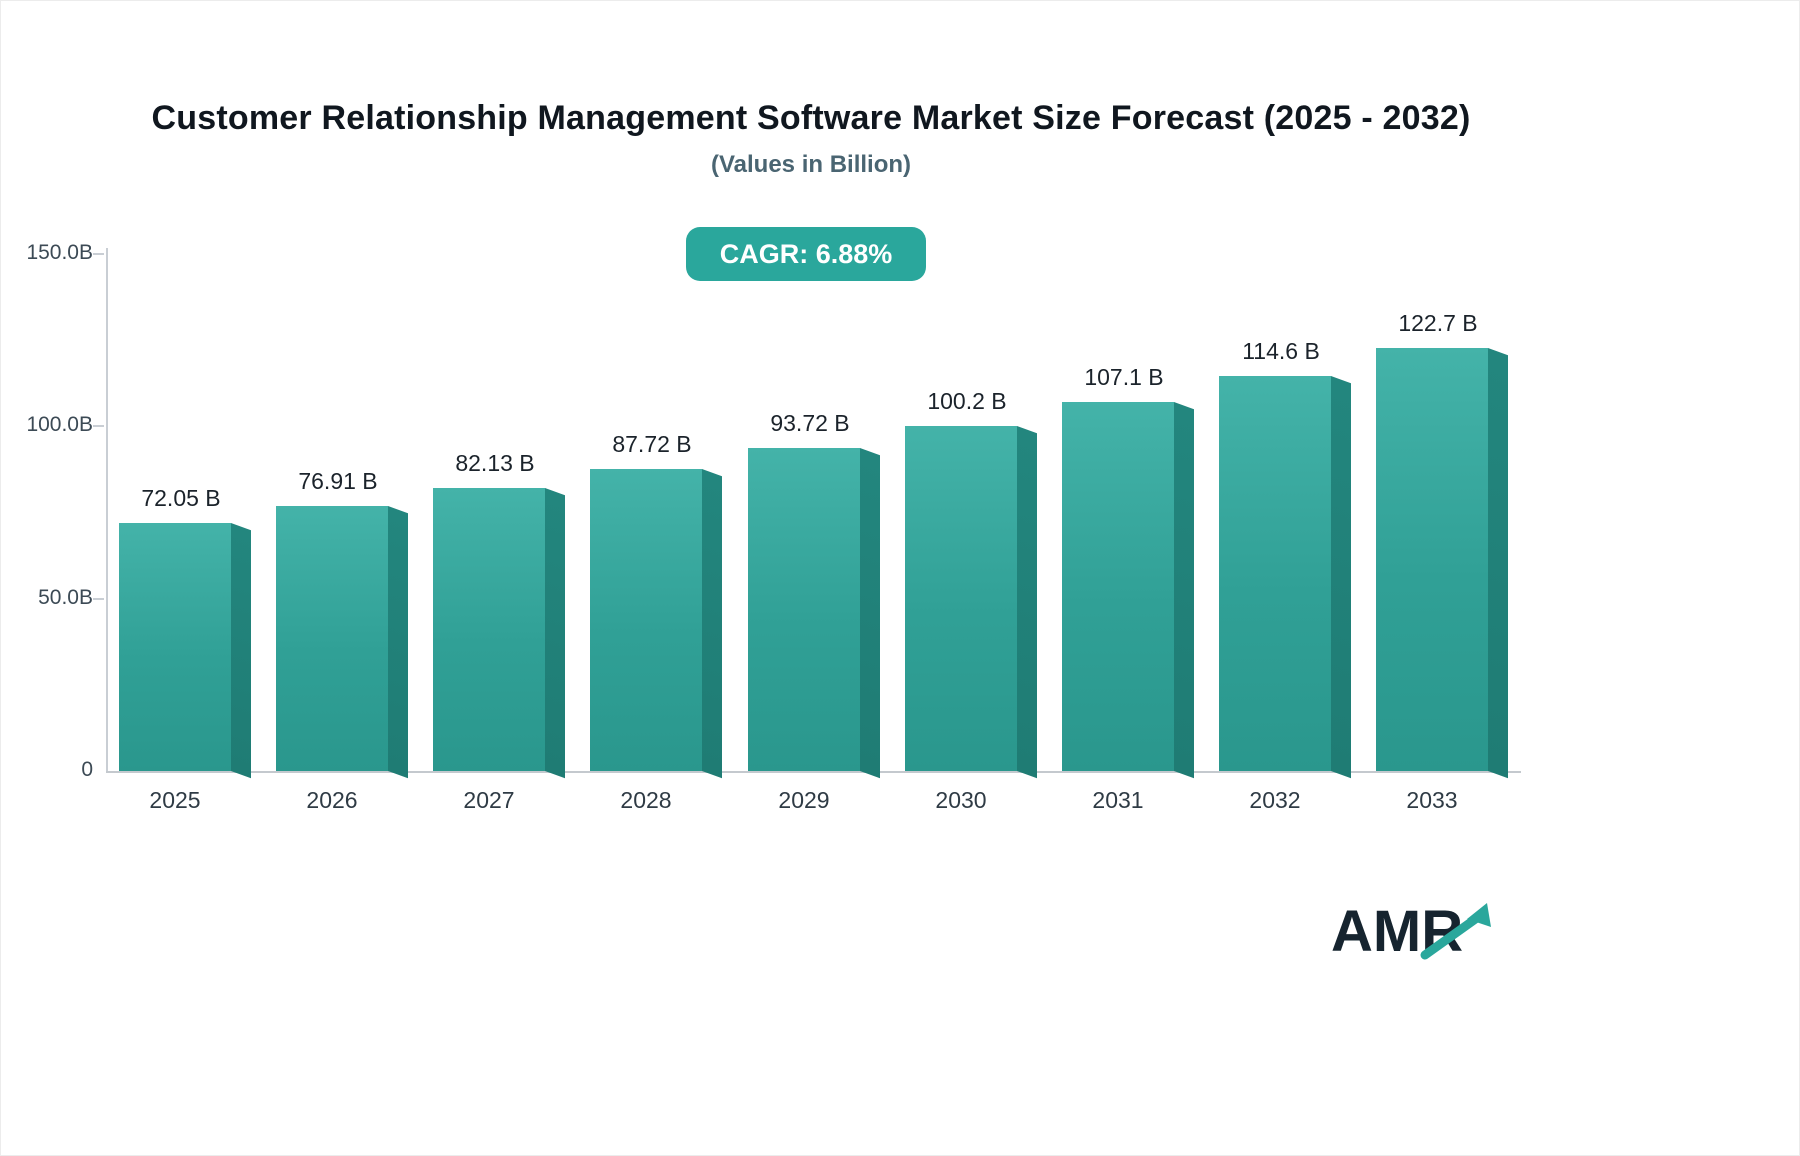 The width and height of the screenshot is (1800, 1156). What do you see at coordinates (810, 423) in the screenshot?
I see `bar-value-label: 93.72 B` at bounding box center [810, 423].